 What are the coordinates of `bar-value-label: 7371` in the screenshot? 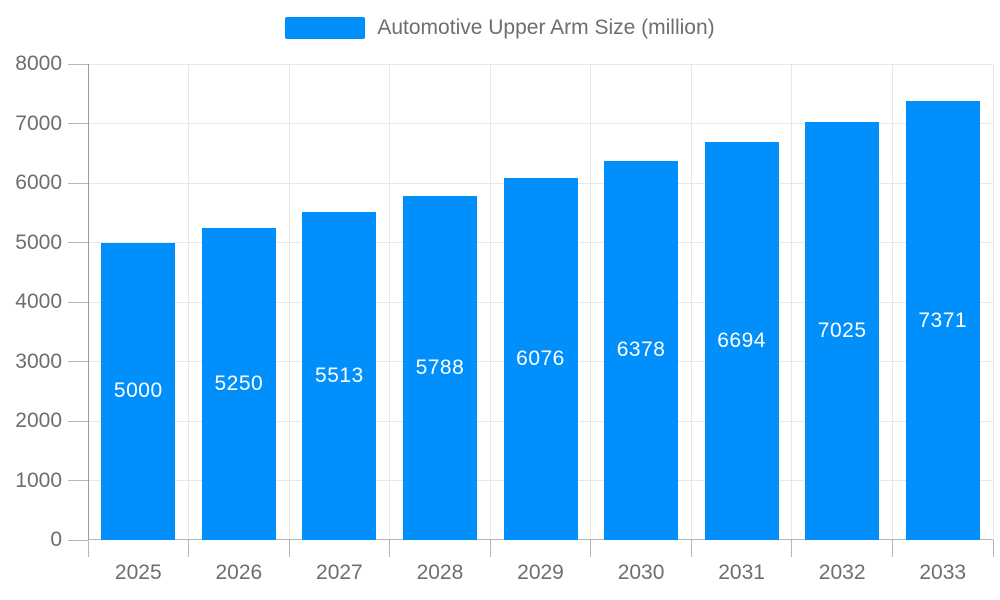 It's located at (943, 320).